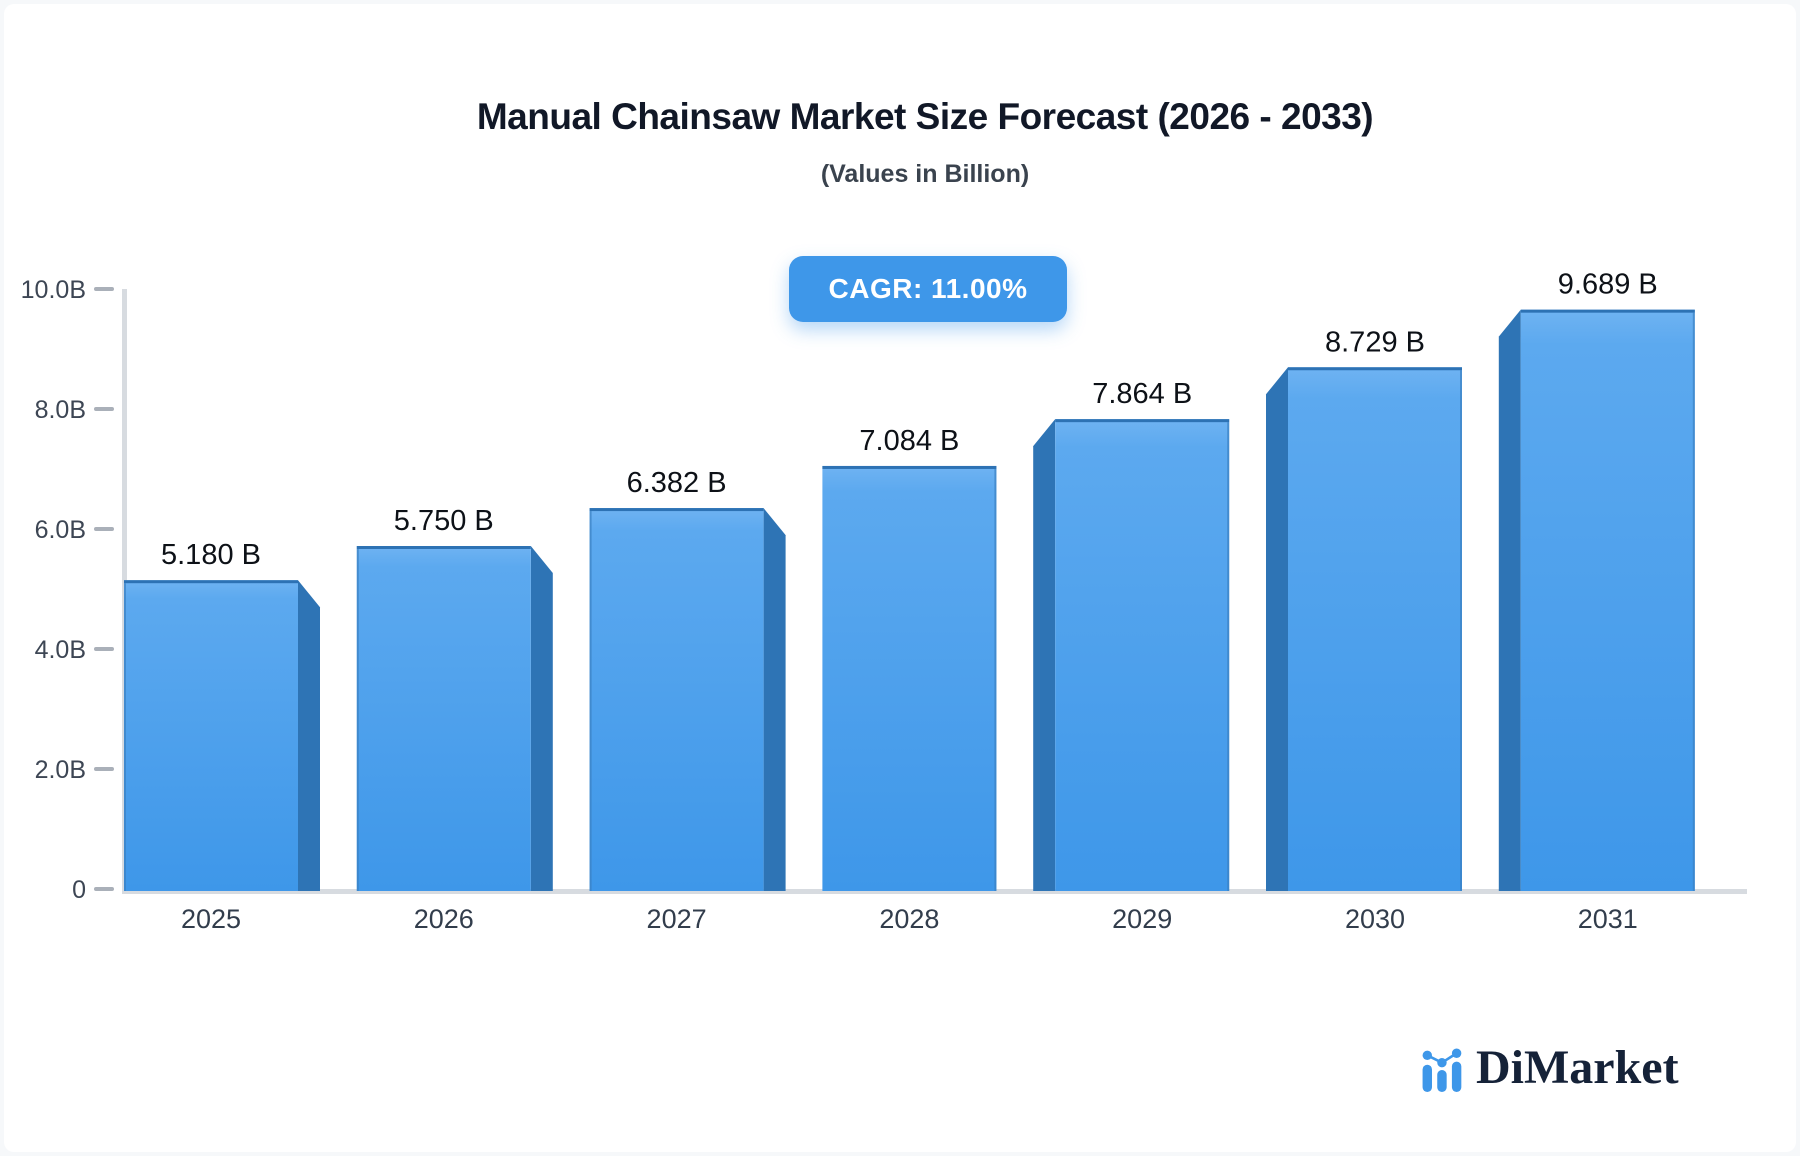  I want to click on y-tick-label: 2.0B, so click(60, 770).